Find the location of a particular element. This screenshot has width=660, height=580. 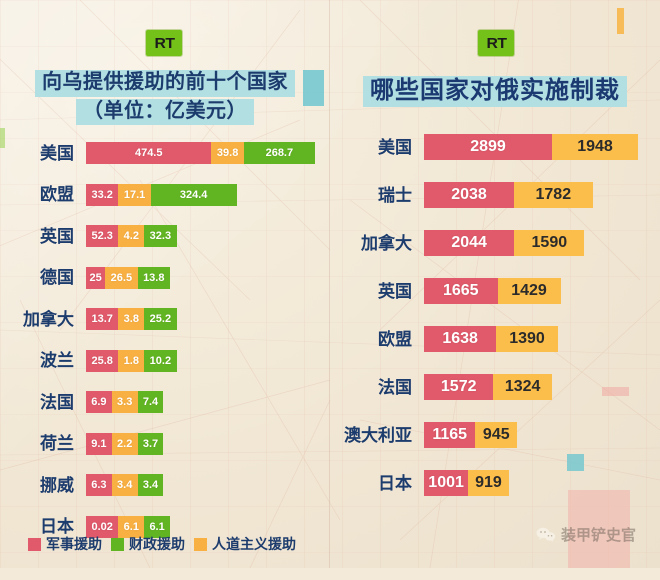

legend-item: 军事援助 is located at coordinates (65, 544).